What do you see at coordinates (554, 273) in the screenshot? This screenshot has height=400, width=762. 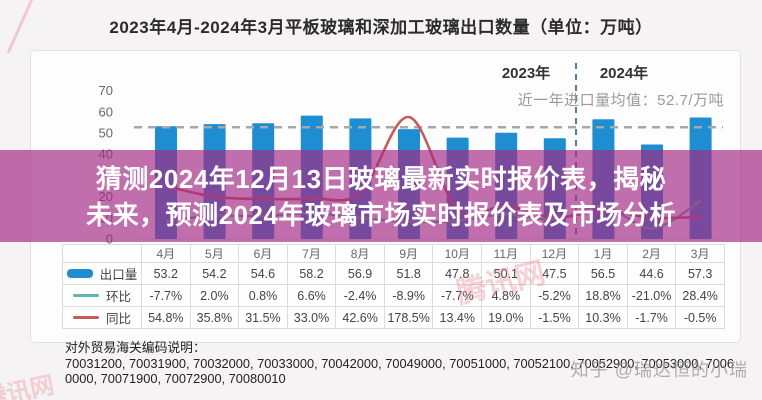 I see `table-value-cell: 47.5` at bounding box center [554, 273].